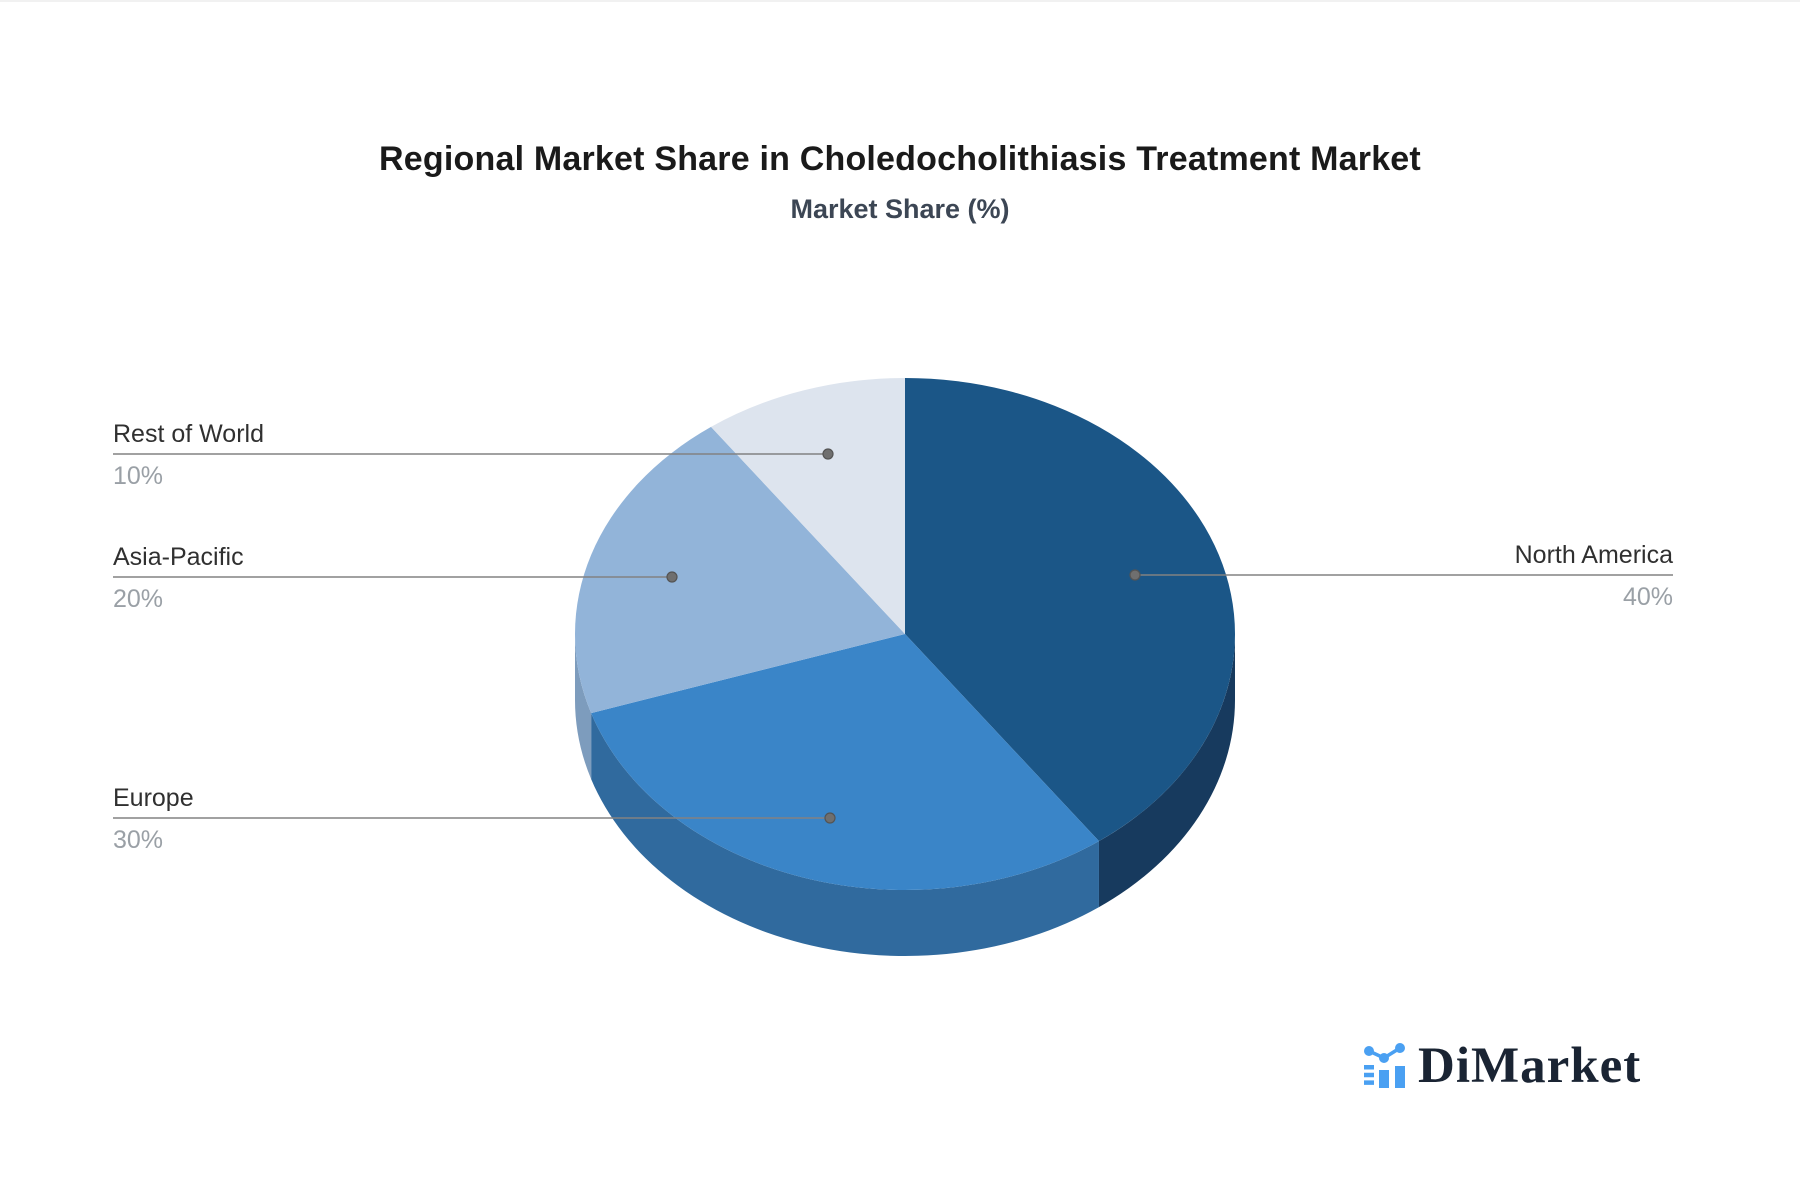 The image size is (1800, 1196). Describe the element at coordinates (1070, 610) in the screenshot. I see `pie-slice-north-america` at that location.